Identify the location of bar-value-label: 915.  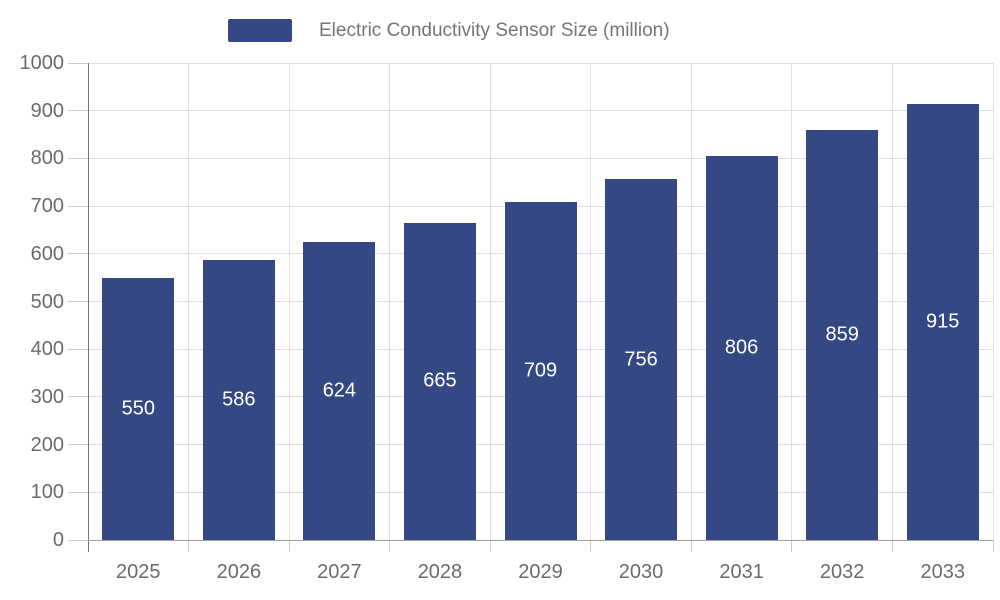
(943, 321).